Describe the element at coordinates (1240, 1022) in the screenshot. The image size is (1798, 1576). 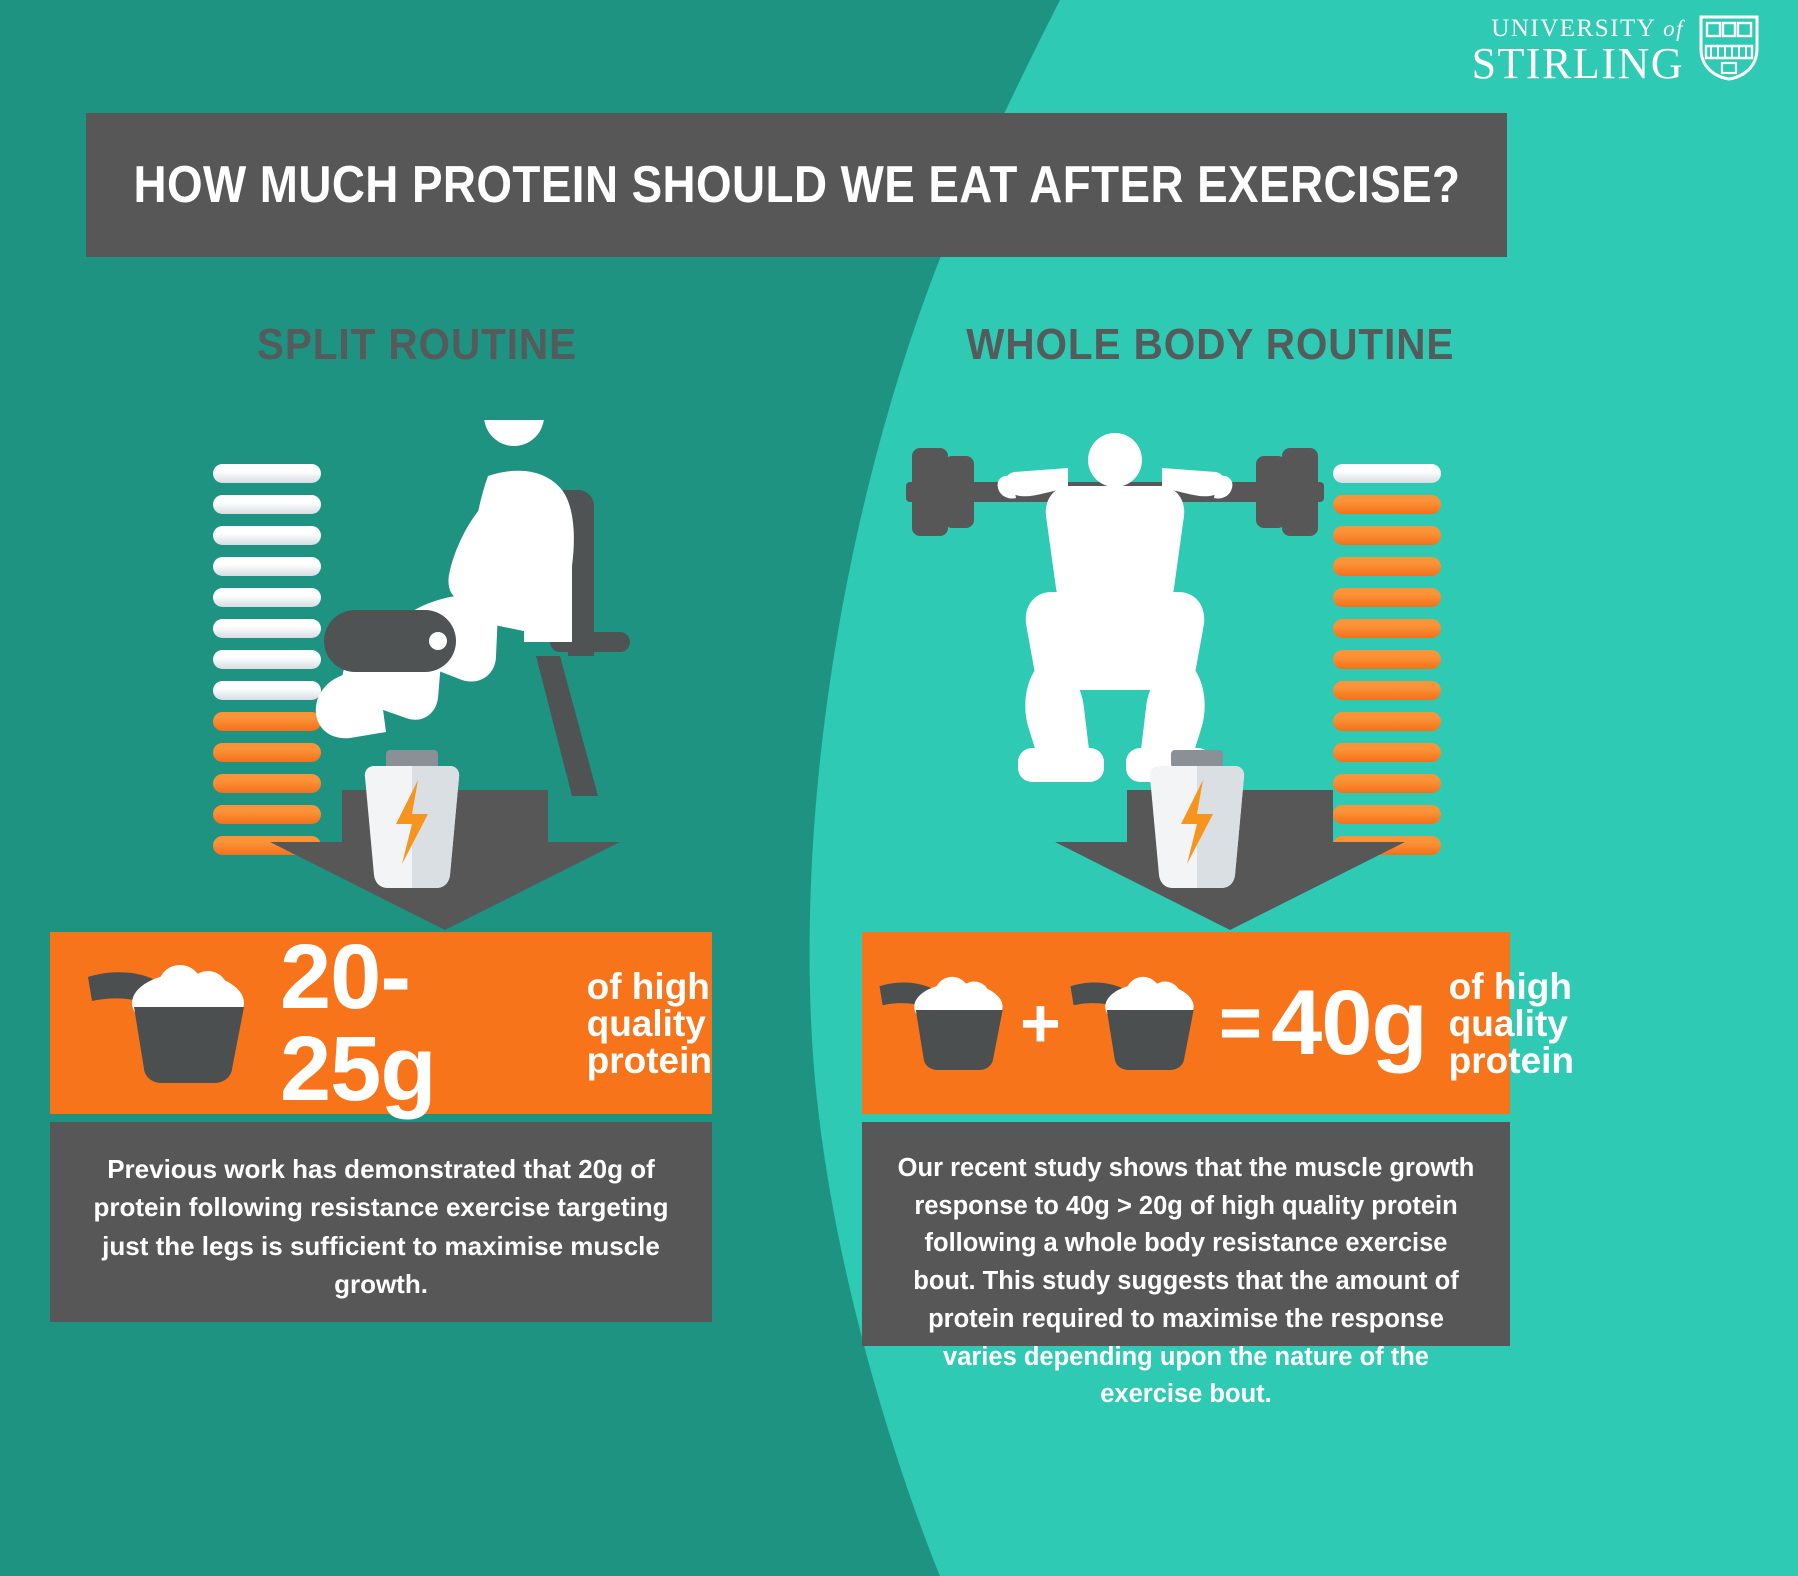
I see `equals-operator: =` at that location.